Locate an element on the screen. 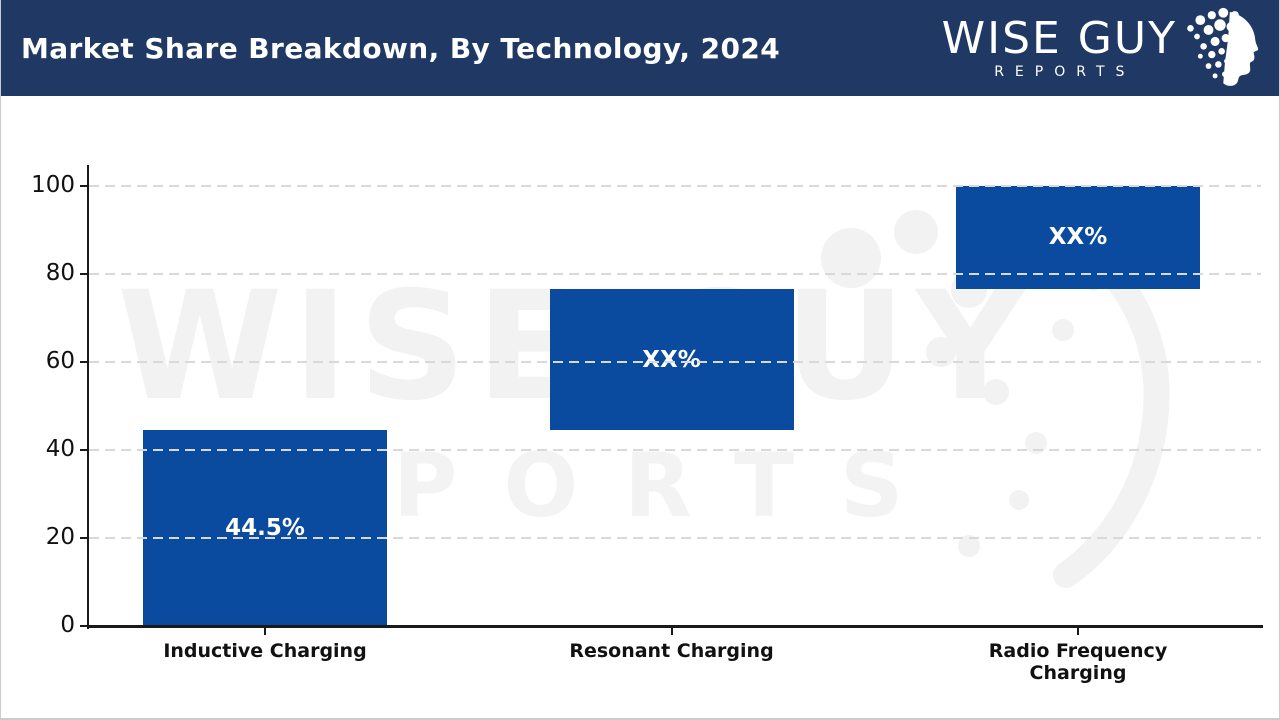  y-axis-line is located at coordinates (88, 397).